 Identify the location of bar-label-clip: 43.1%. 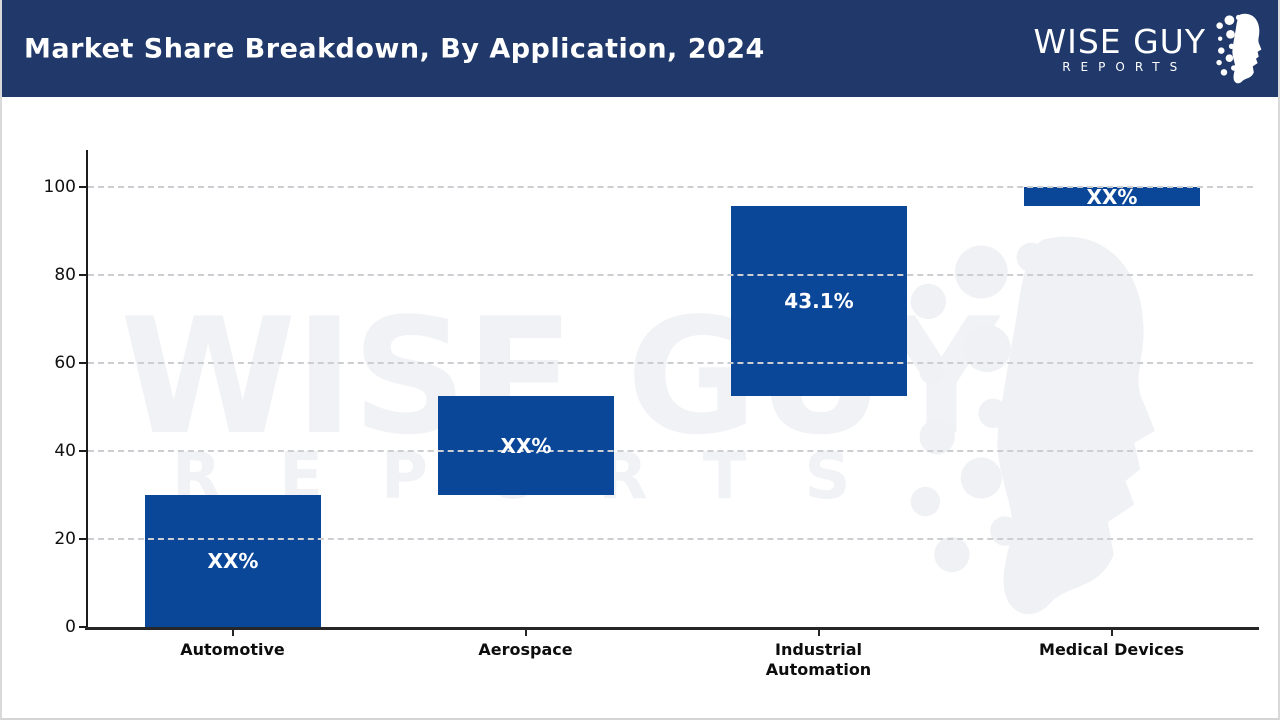
(819, 301).